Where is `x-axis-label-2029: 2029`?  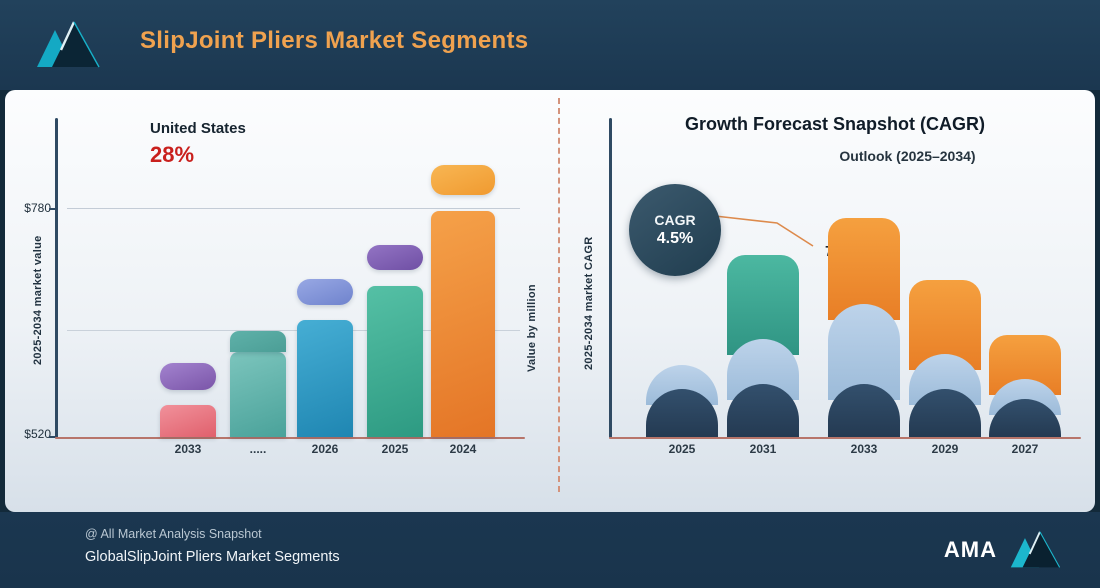
x-axis-label-2029: 2029 is located at coordinates (945, 449).